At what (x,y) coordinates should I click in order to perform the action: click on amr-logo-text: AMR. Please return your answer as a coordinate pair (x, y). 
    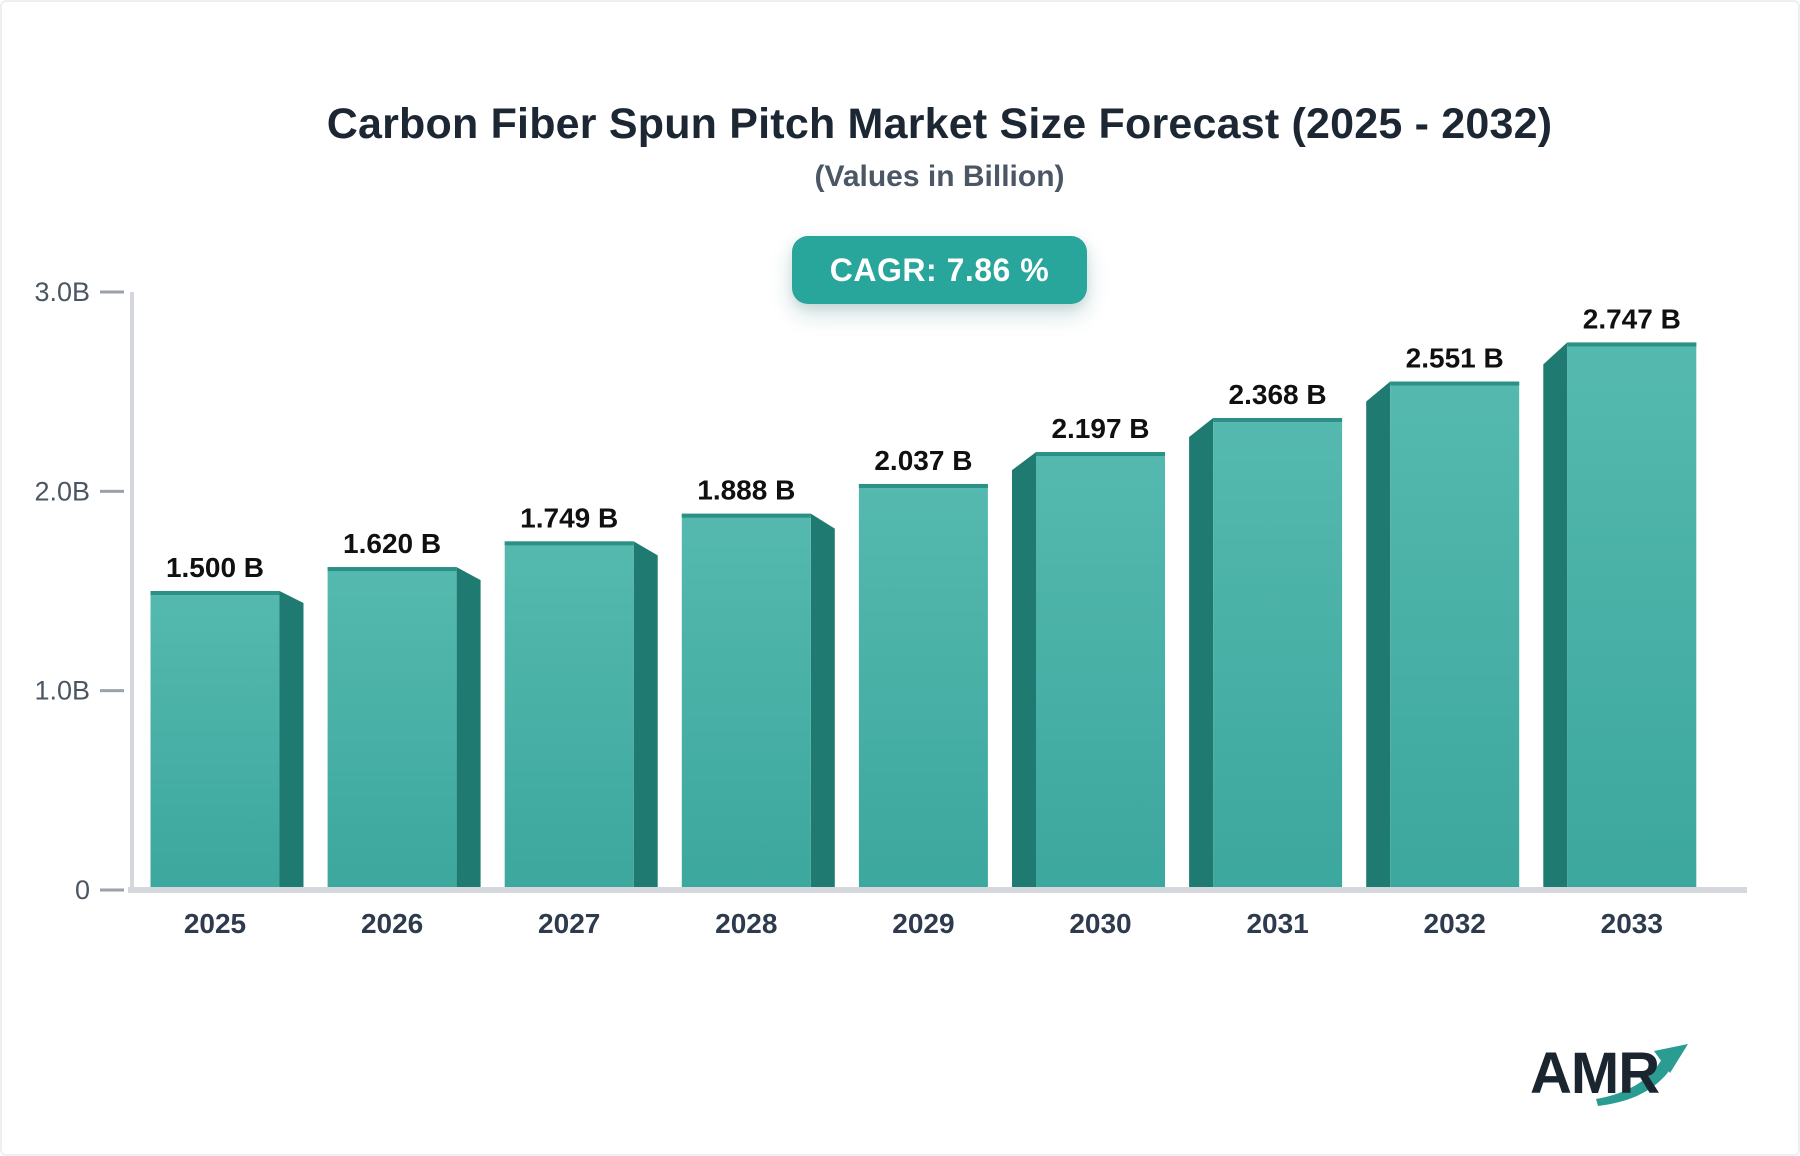
    Looking at the image, I should click on (1595, 1073).